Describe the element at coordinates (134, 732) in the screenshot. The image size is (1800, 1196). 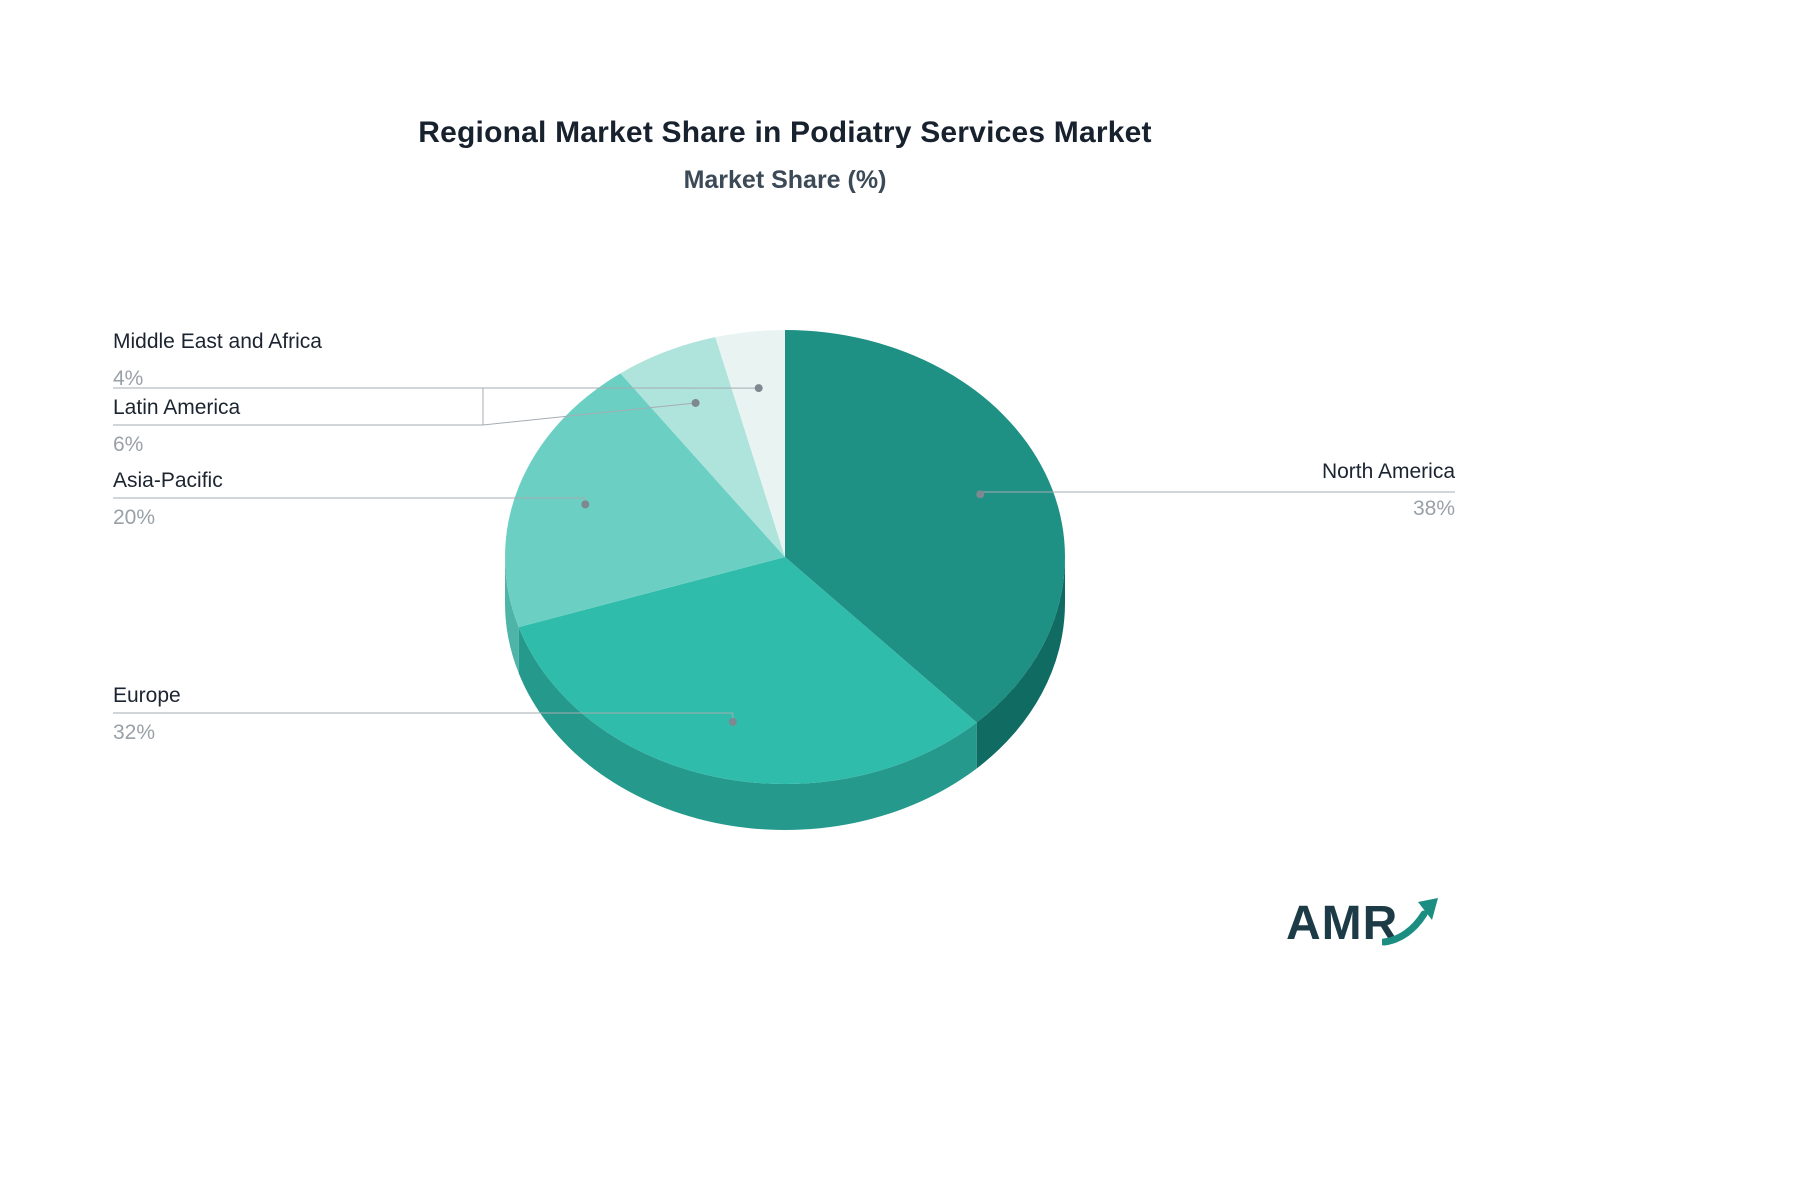
I see `slice-value-europe: 32%` at that location.